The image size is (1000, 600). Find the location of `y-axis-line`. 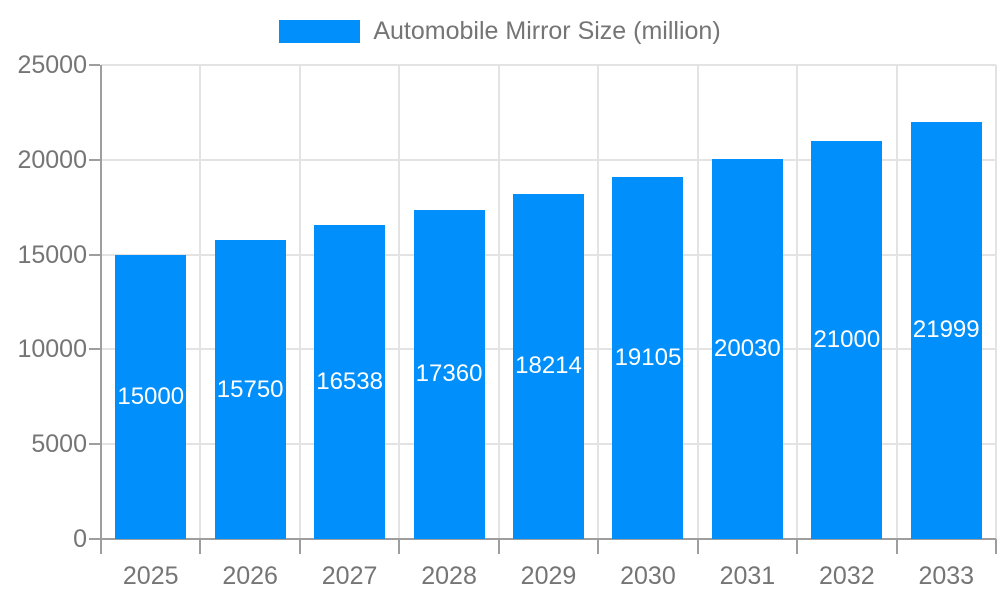

y-axis-line is located at coordinates (101, 303).